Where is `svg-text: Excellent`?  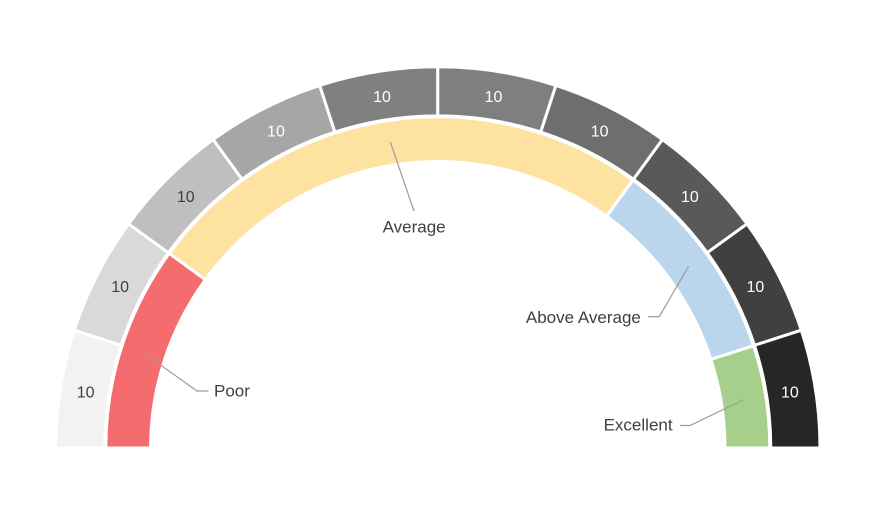 svg-text: Excellent is located at coordinates (638, 425).